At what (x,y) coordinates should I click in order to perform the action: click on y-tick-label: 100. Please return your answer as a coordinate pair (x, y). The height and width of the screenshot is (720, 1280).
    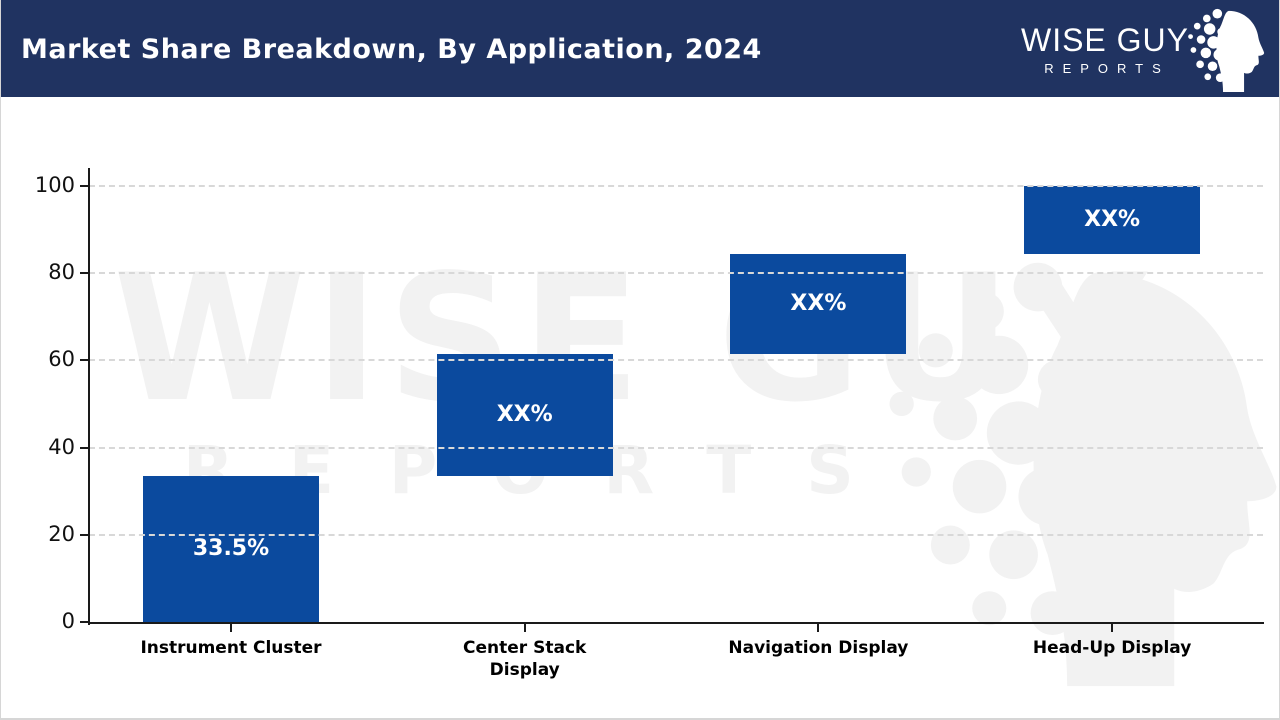
    Looking at the image, I should click on (54, 185).